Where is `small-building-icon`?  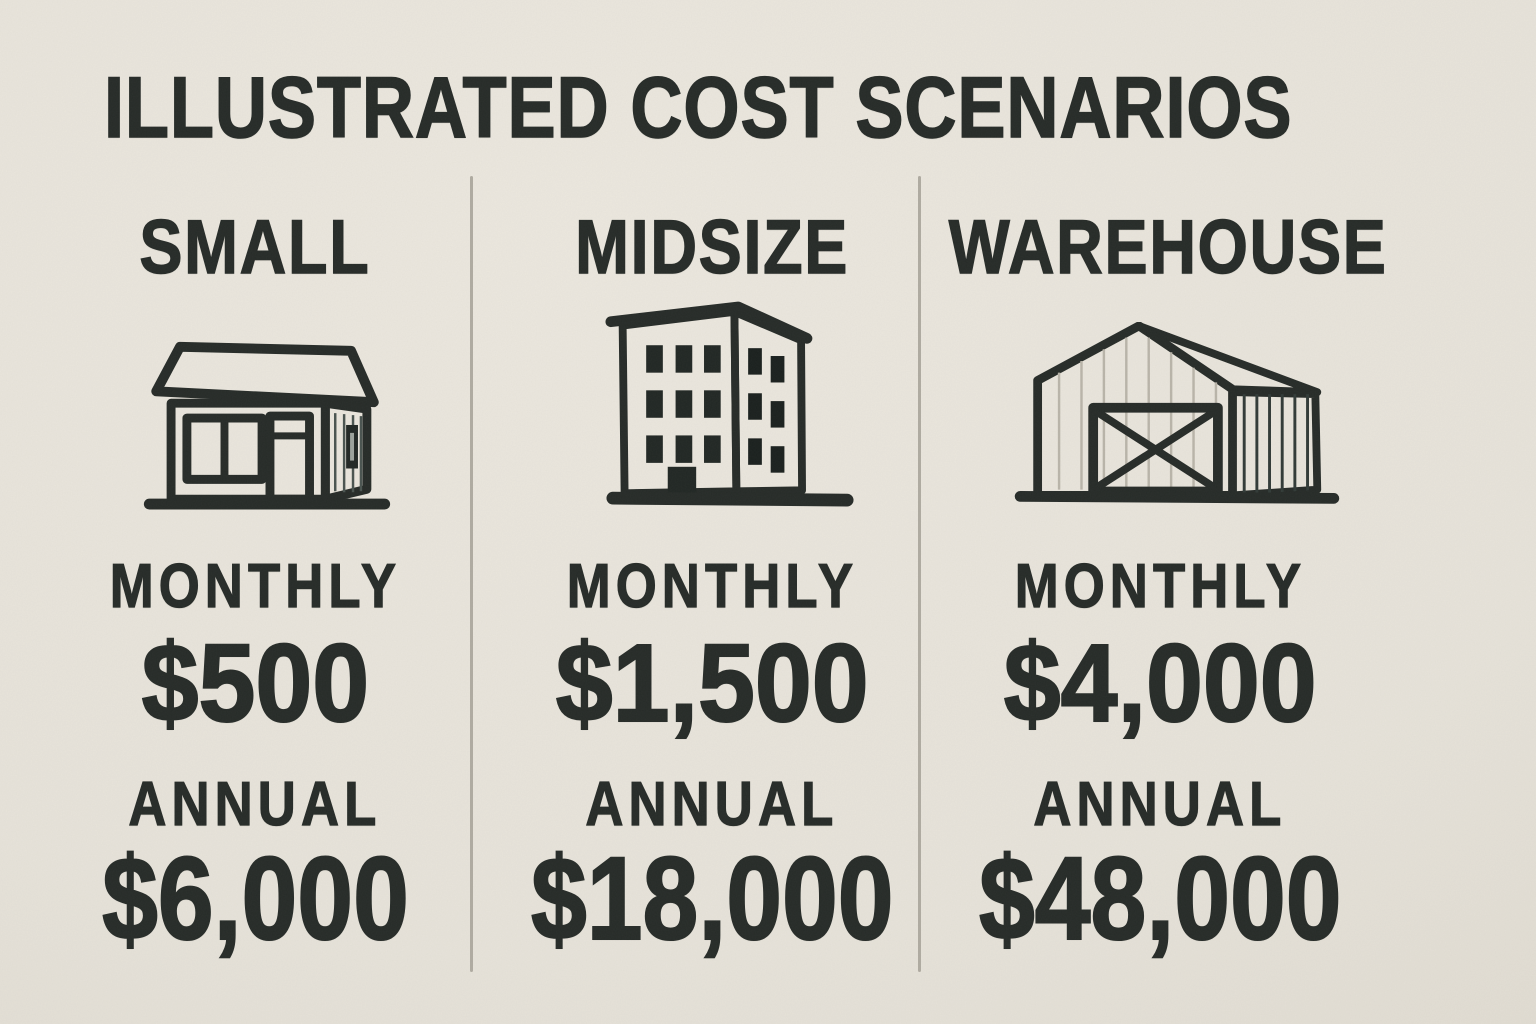 small-building-icon is located at coordinates (255, 400).